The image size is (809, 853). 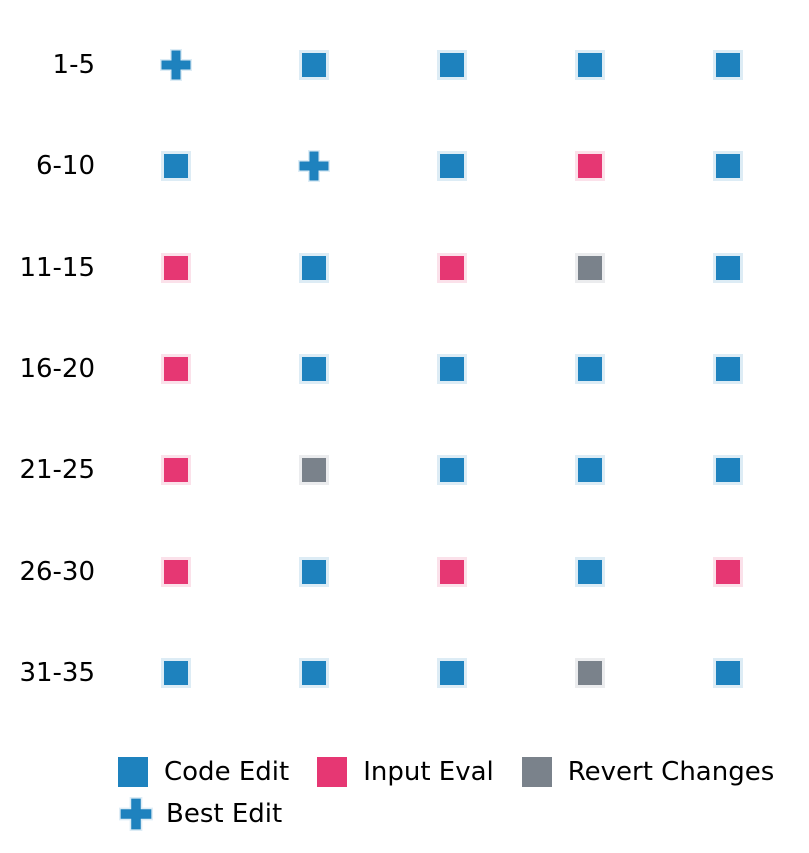 What do you see at coordinates (446, 814) in the screenshot?
I see `legend-row: Best Edit` at bounding box center [446, 814].